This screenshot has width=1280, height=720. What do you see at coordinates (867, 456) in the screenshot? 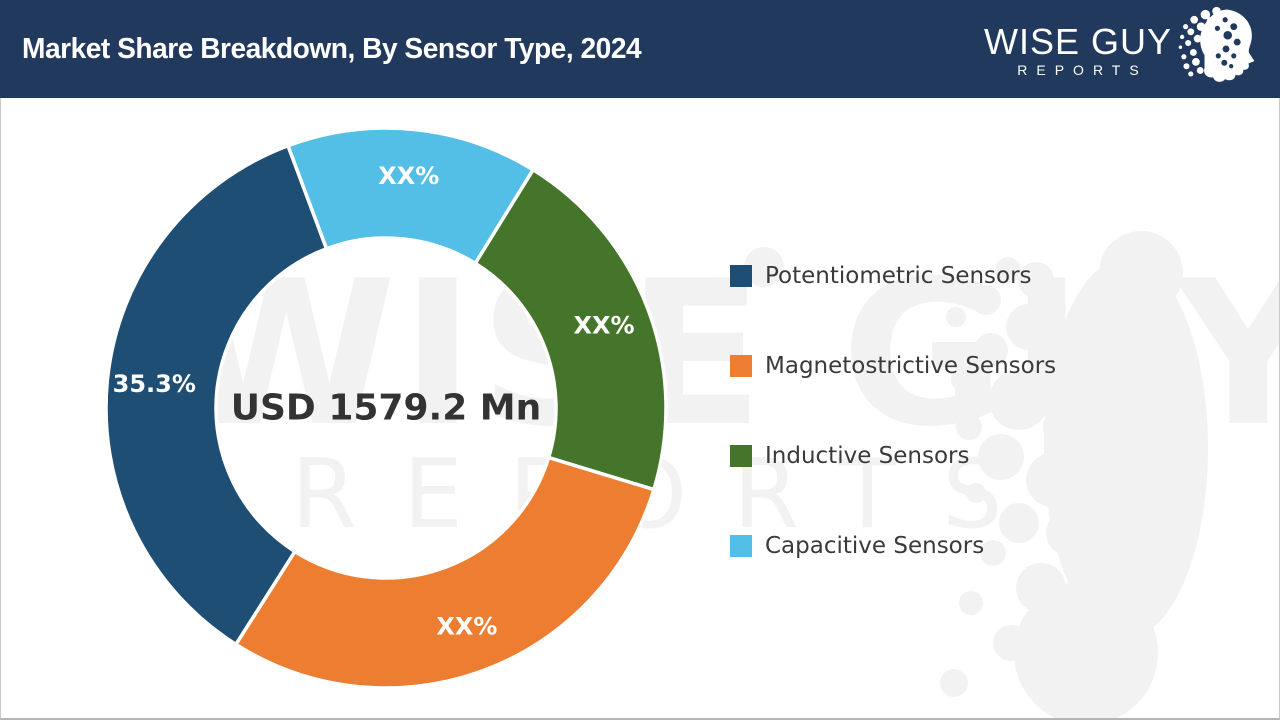
I see `legend-label: Inductive Sensors` at bounding box center [867, 456].